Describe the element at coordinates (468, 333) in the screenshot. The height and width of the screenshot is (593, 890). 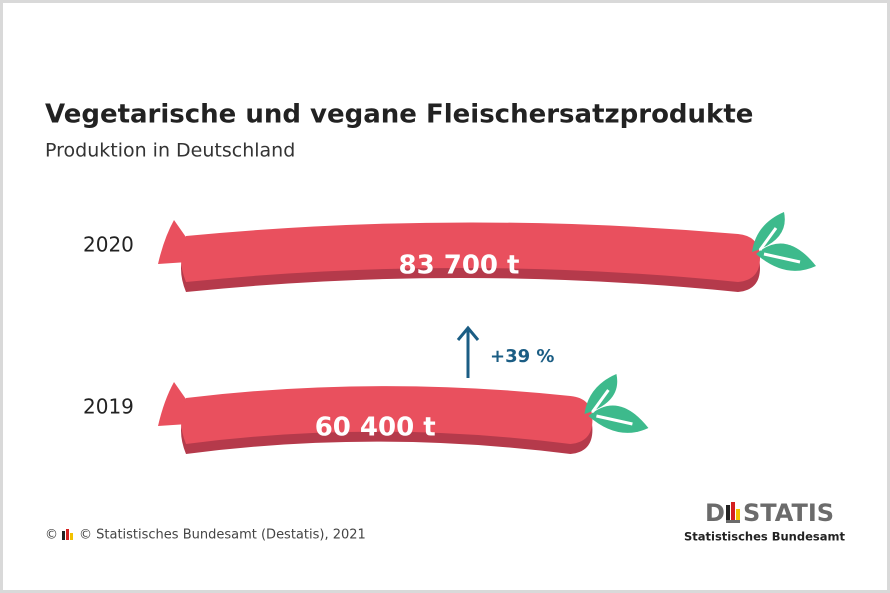
I see `arrow-head` at that location.